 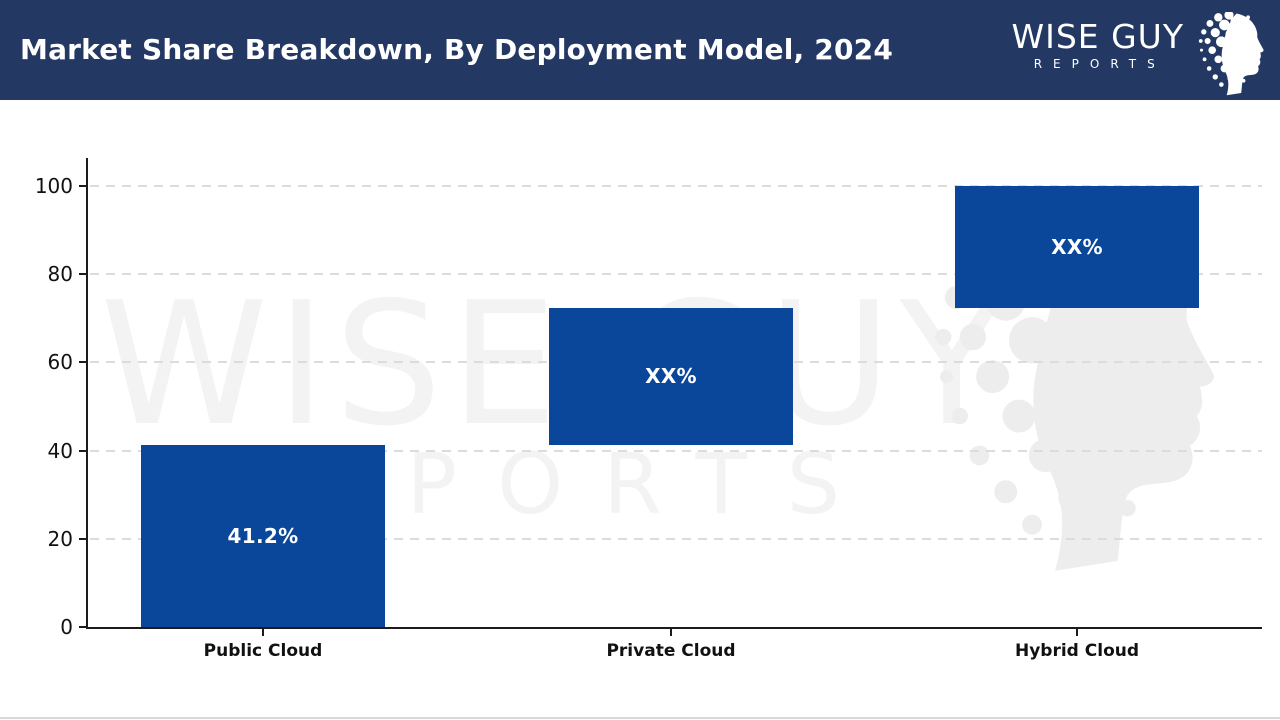 I want to click on wiseguy-face-icon, so click(x=1229, y=54).